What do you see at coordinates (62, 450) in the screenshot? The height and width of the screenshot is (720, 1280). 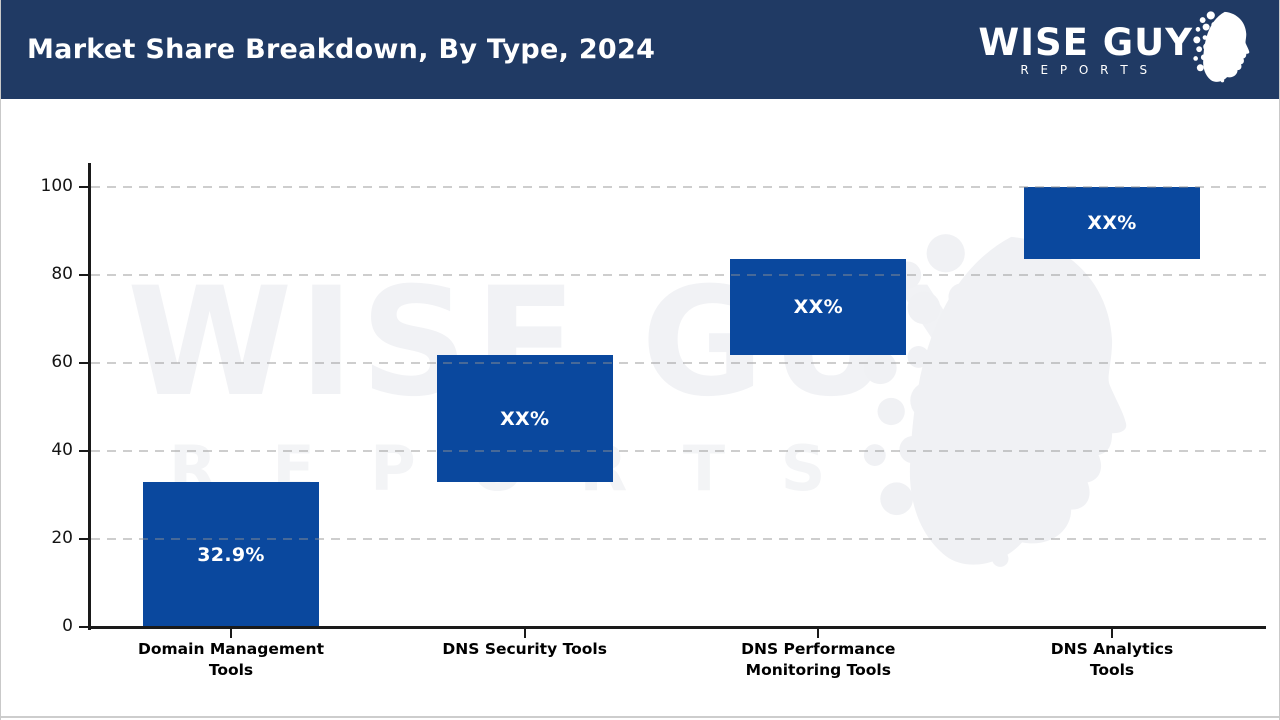 I see `y-tick-label: 40` at bounding box center [62, 450].